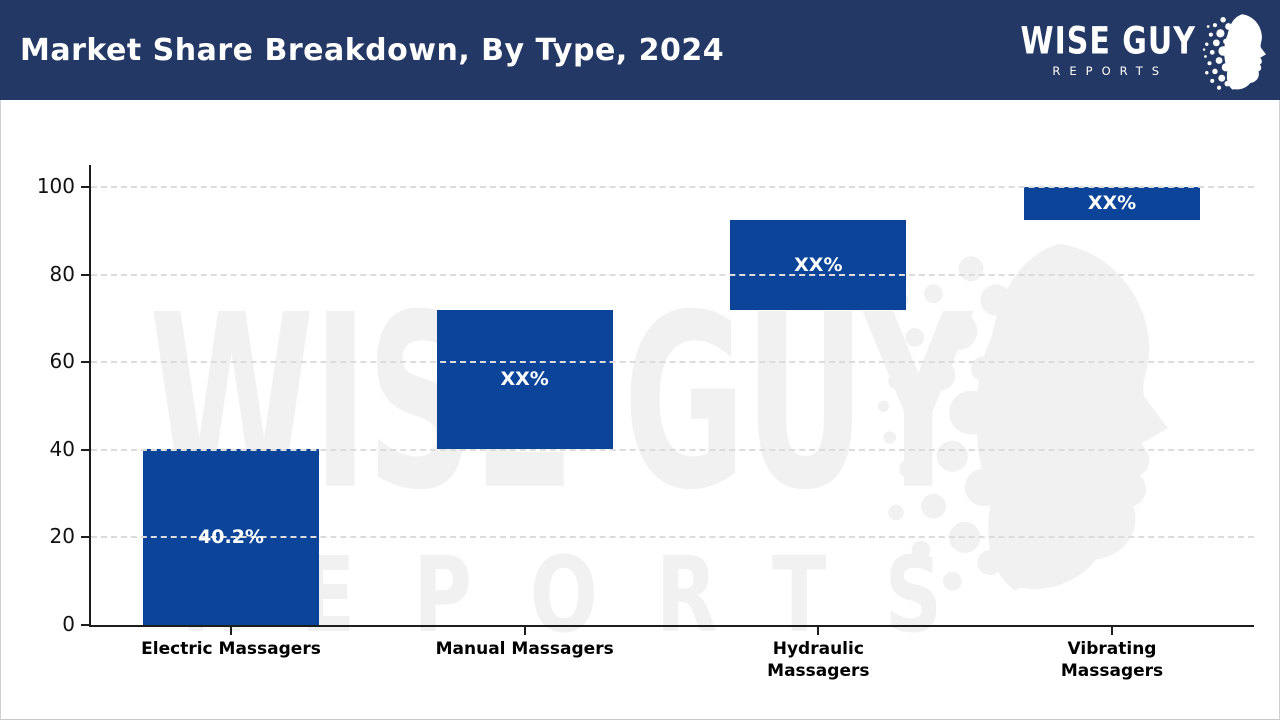 This screenshot has width=1280, height=720. Describe the element at coordinates (62, 536) in the screenshot. I see `y-tick-label: 20` at that location.